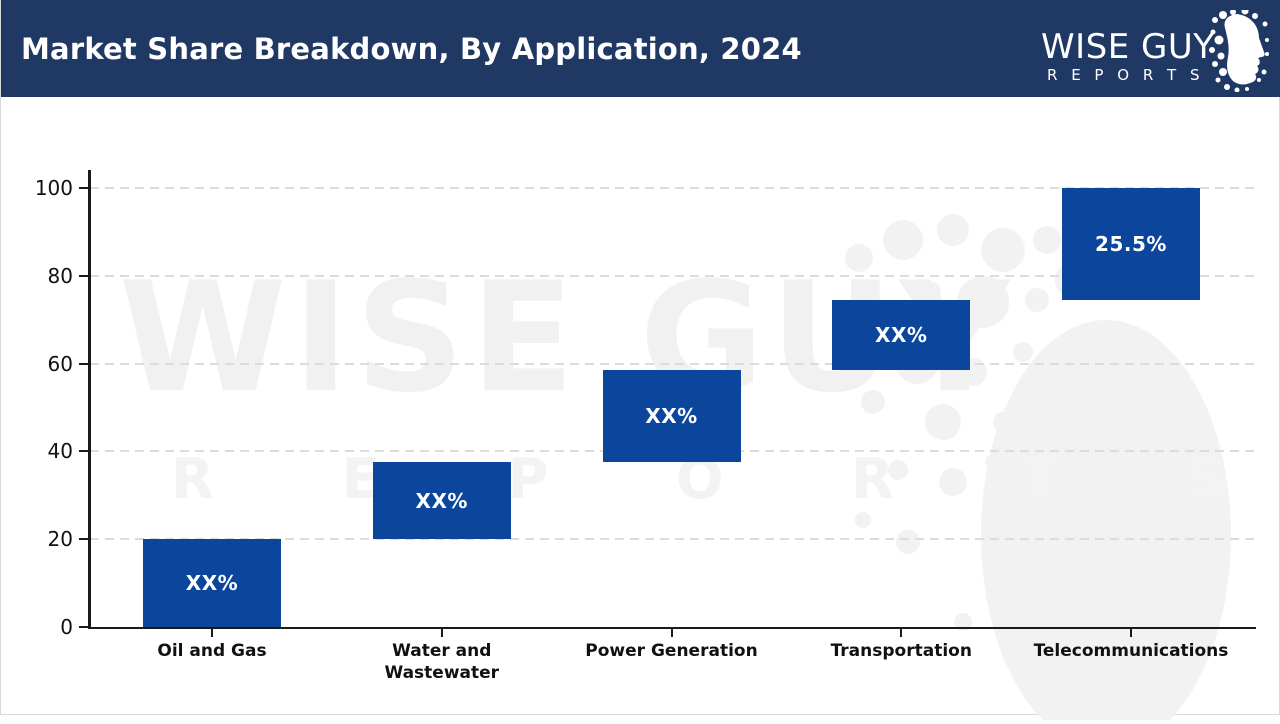 This screenshot has height=724, width=1280. I want to click on x-category-label: Telecommunications, so click(1131, 651).